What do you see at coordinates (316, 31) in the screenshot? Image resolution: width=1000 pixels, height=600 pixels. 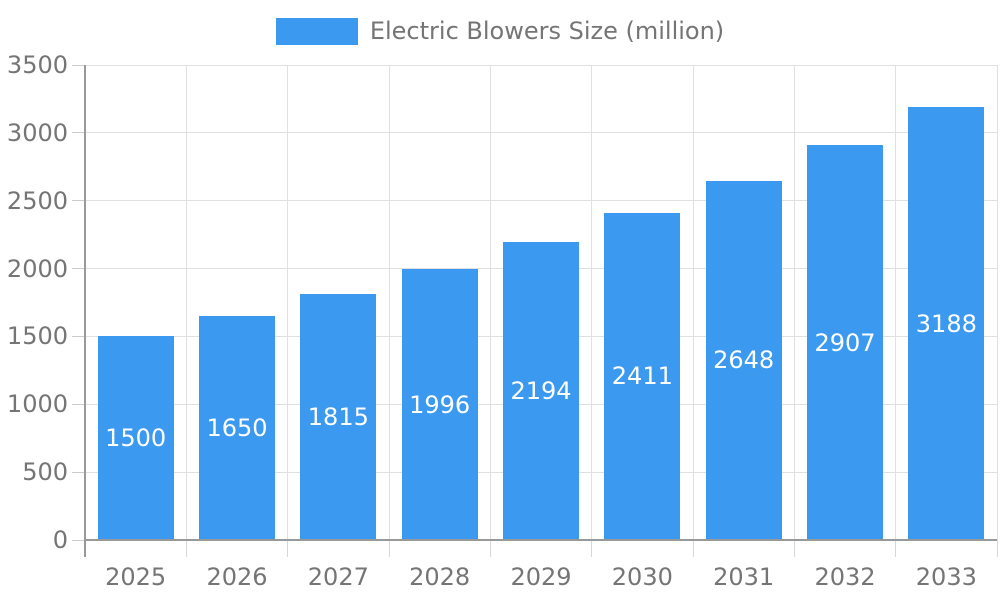 I see `legend-swatch` at bounding box center [316, 31].